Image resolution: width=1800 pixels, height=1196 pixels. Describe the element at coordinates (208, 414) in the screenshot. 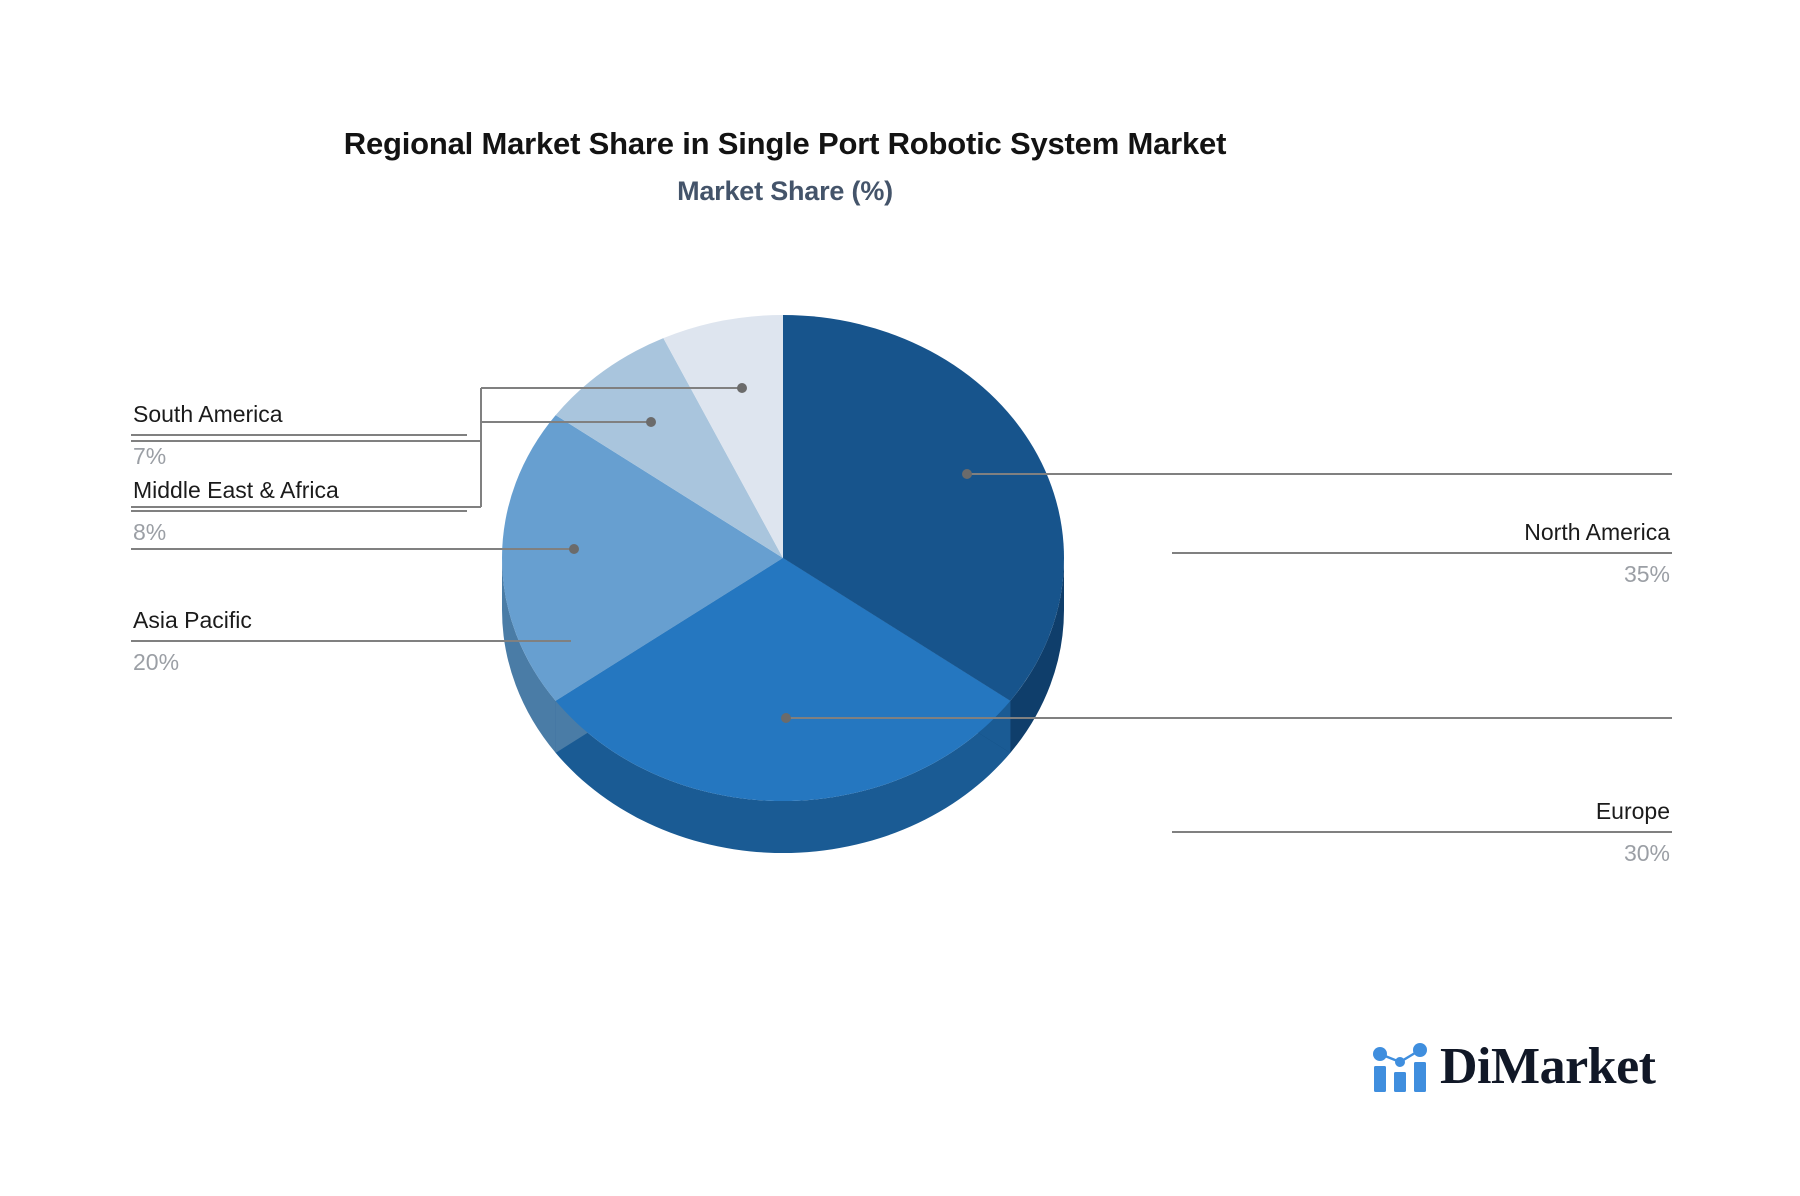

I see `callout-label-south-america: South America` at that location.